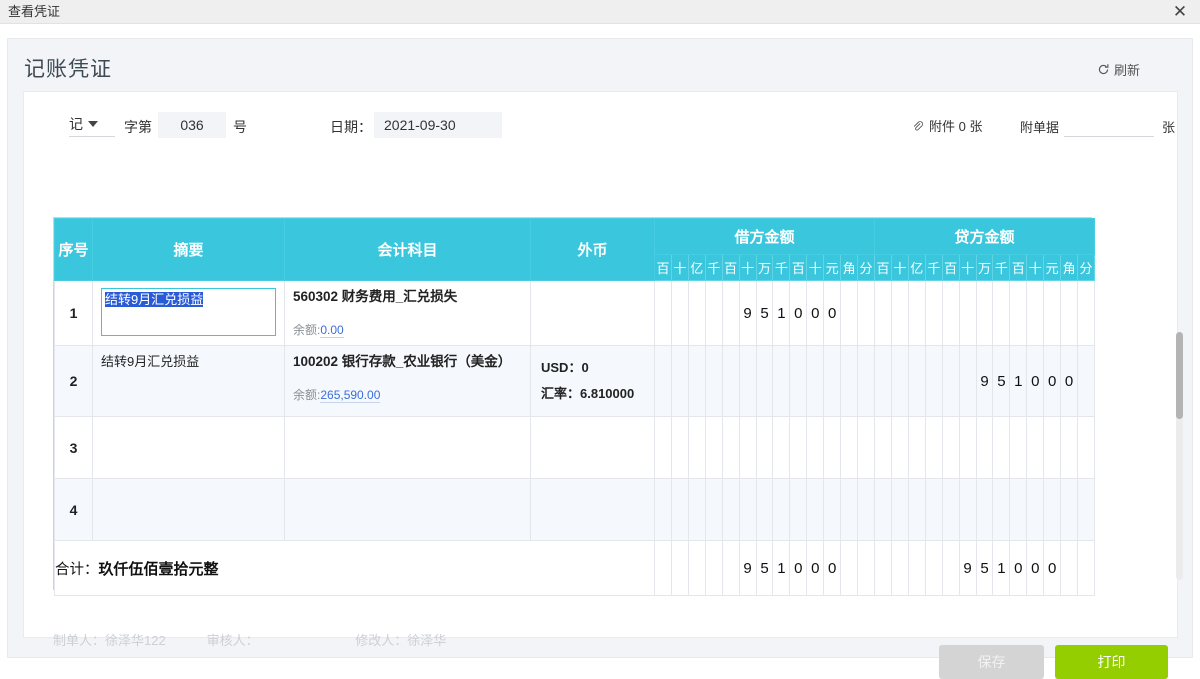 The image size is (1200, 679). Describe the element at coordinates (188, 312) in the screenshot. I see `abstract-input: 结转9月汇兑损益` at that location.